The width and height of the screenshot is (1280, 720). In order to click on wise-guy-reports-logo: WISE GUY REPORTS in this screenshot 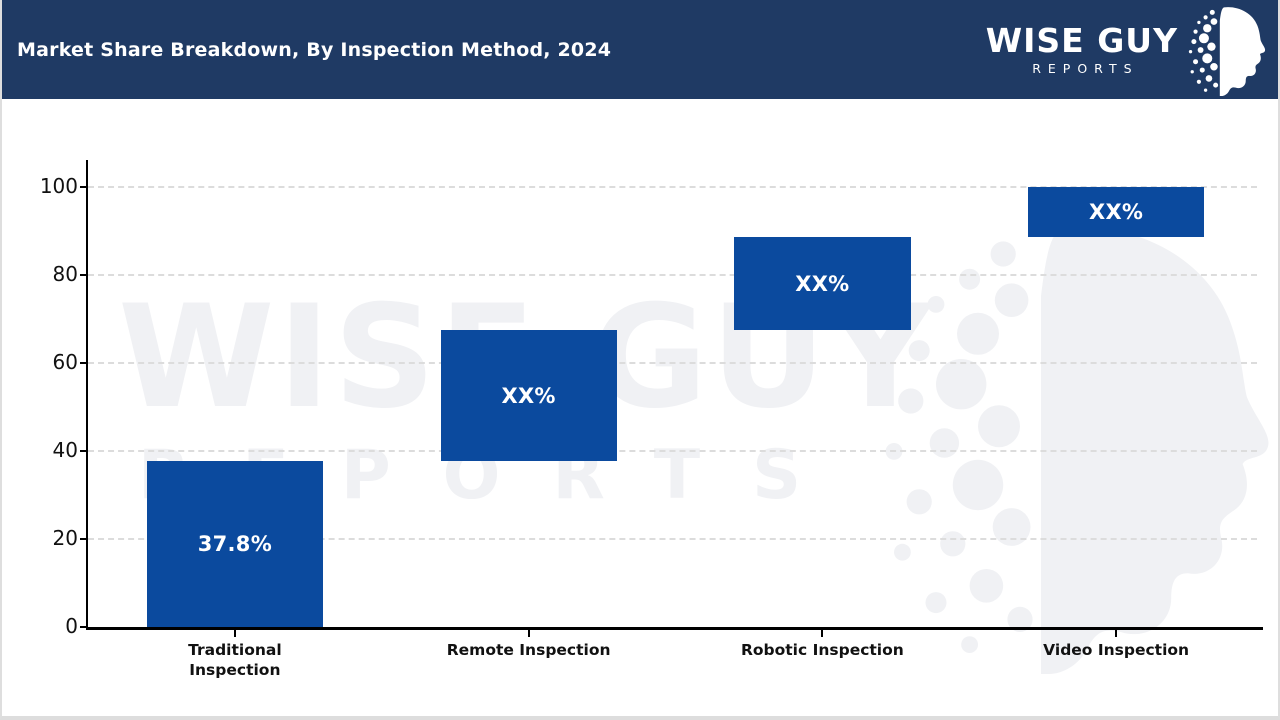, I will do `click(1126, 50)`.